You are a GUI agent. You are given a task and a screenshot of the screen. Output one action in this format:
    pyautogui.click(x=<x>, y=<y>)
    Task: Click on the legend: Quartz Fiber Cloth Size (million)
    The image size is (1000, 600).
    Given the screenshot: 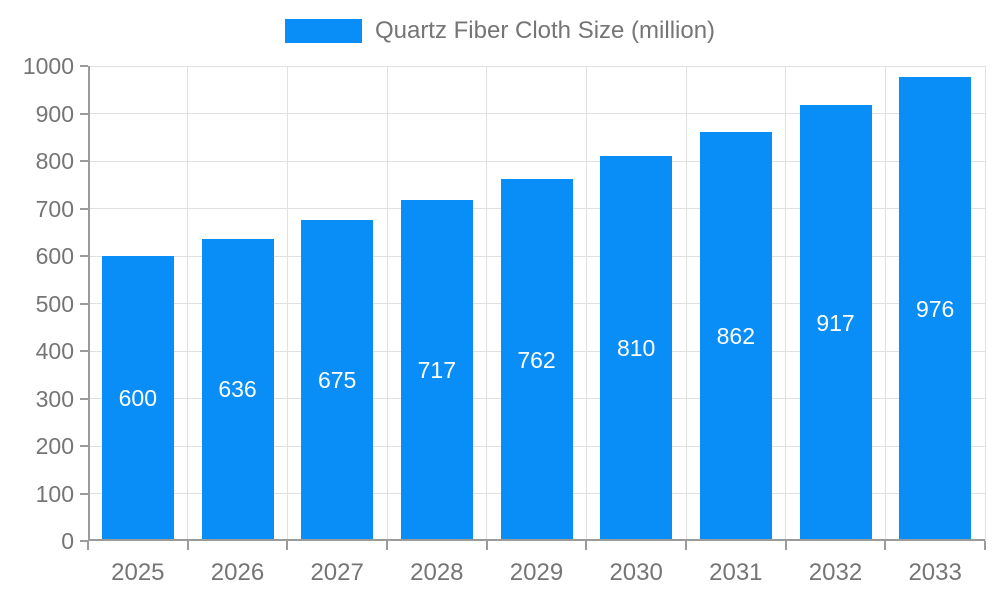 What is the action you would take?
    pyautogui.click(x=500, y=31)
    